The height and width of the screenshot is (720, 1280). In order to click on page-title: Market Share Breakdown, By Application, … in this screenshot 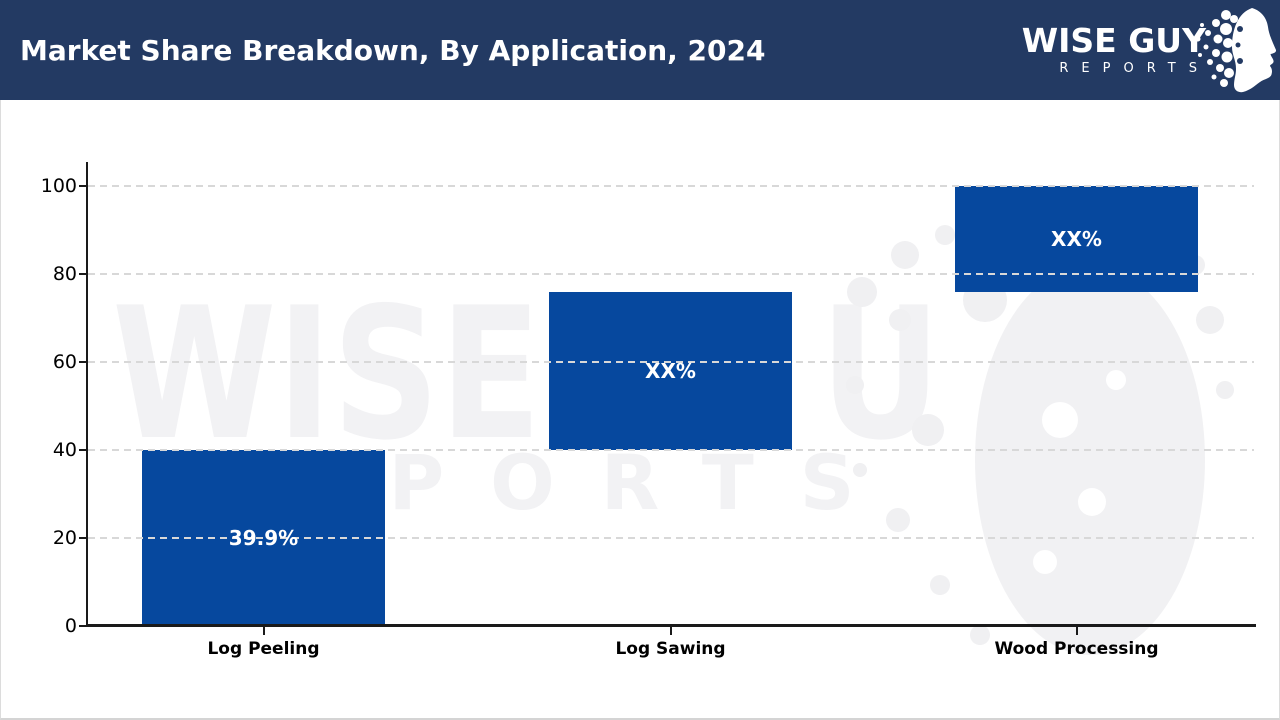, I will do `click(393, 50)`.